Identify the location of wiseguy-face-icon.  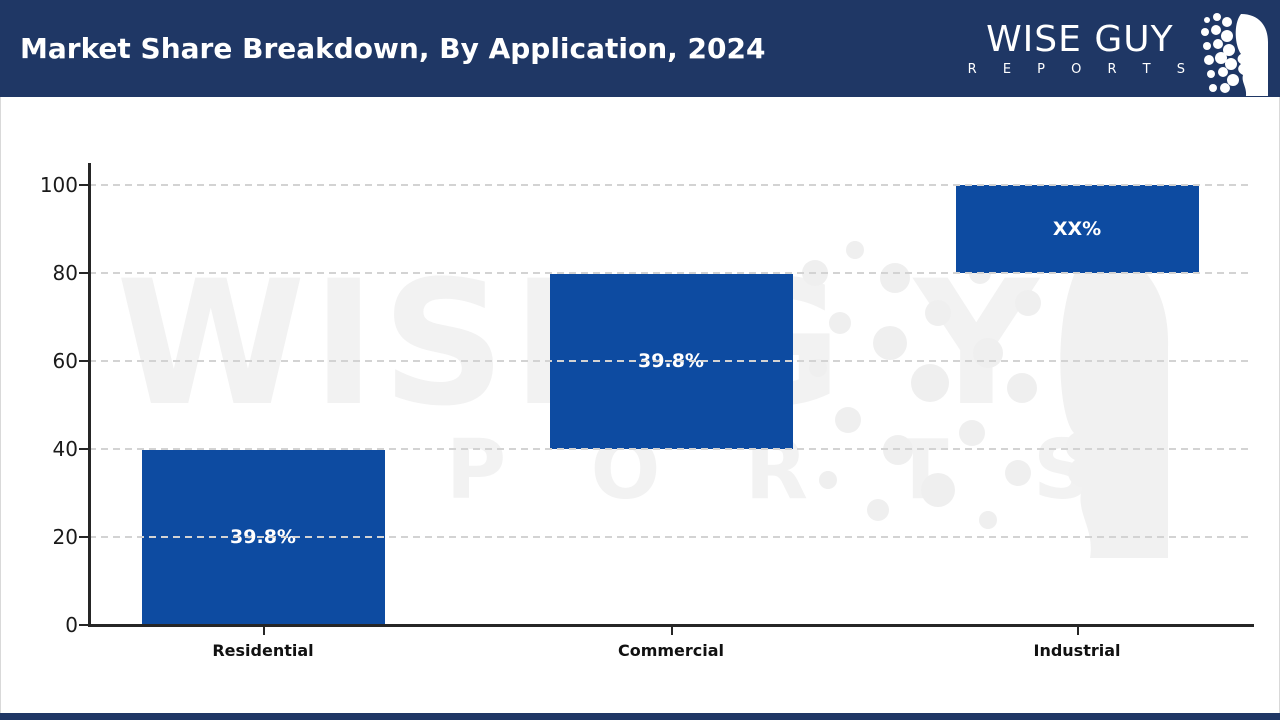
(1234, 54).